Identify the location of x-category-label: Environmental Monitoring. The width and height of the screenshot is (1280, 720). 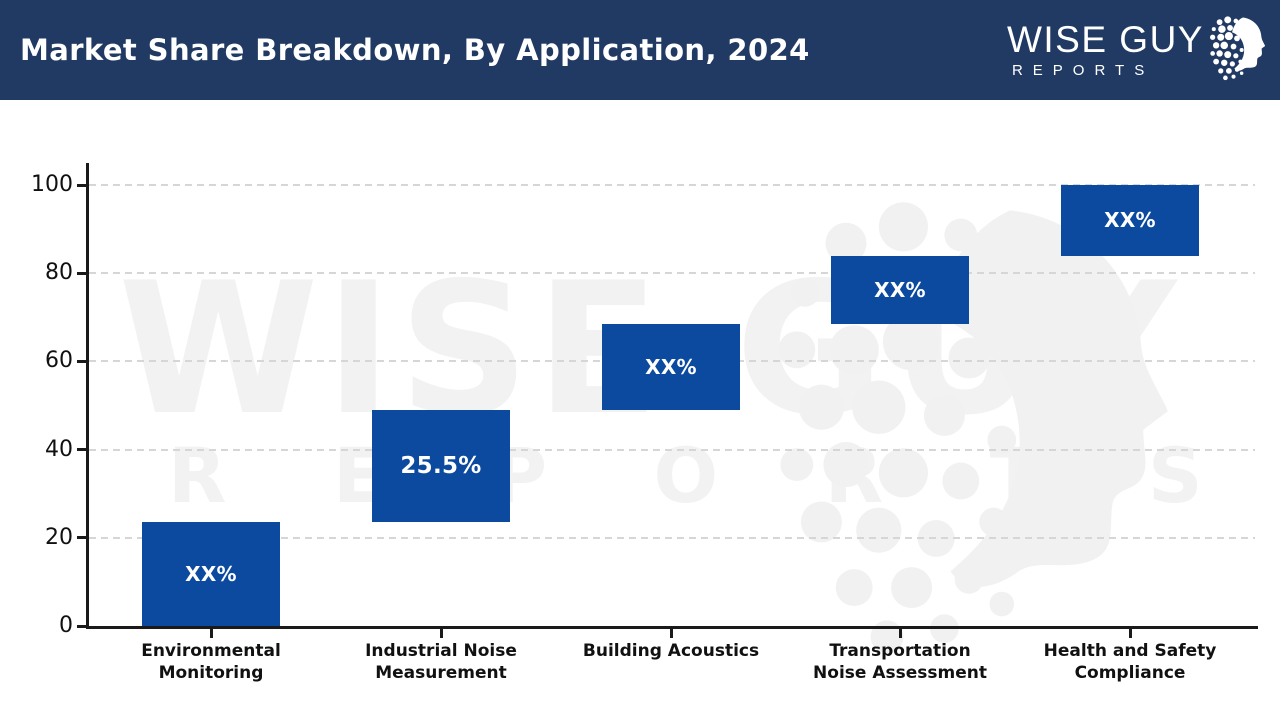
(211, 662).